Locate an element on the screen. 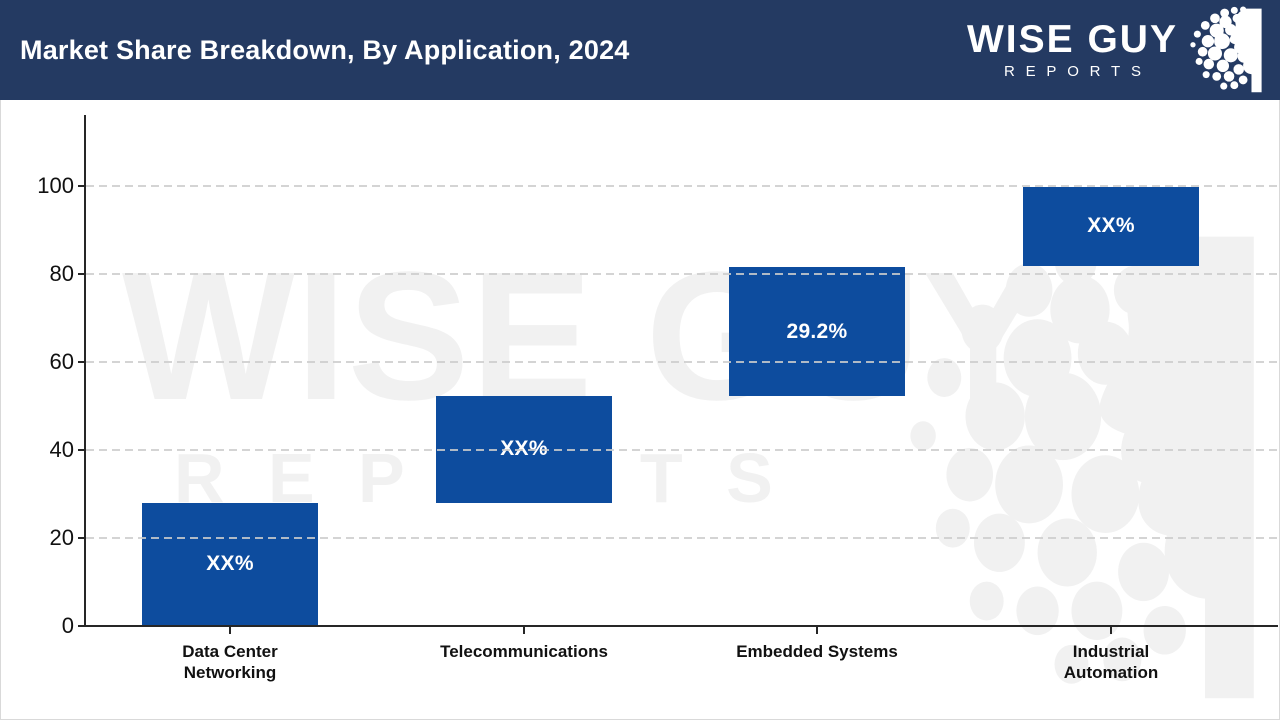 This screenshot has height=720, width=1280. bar-3: 29.2% is located at coordinates (817, 331).